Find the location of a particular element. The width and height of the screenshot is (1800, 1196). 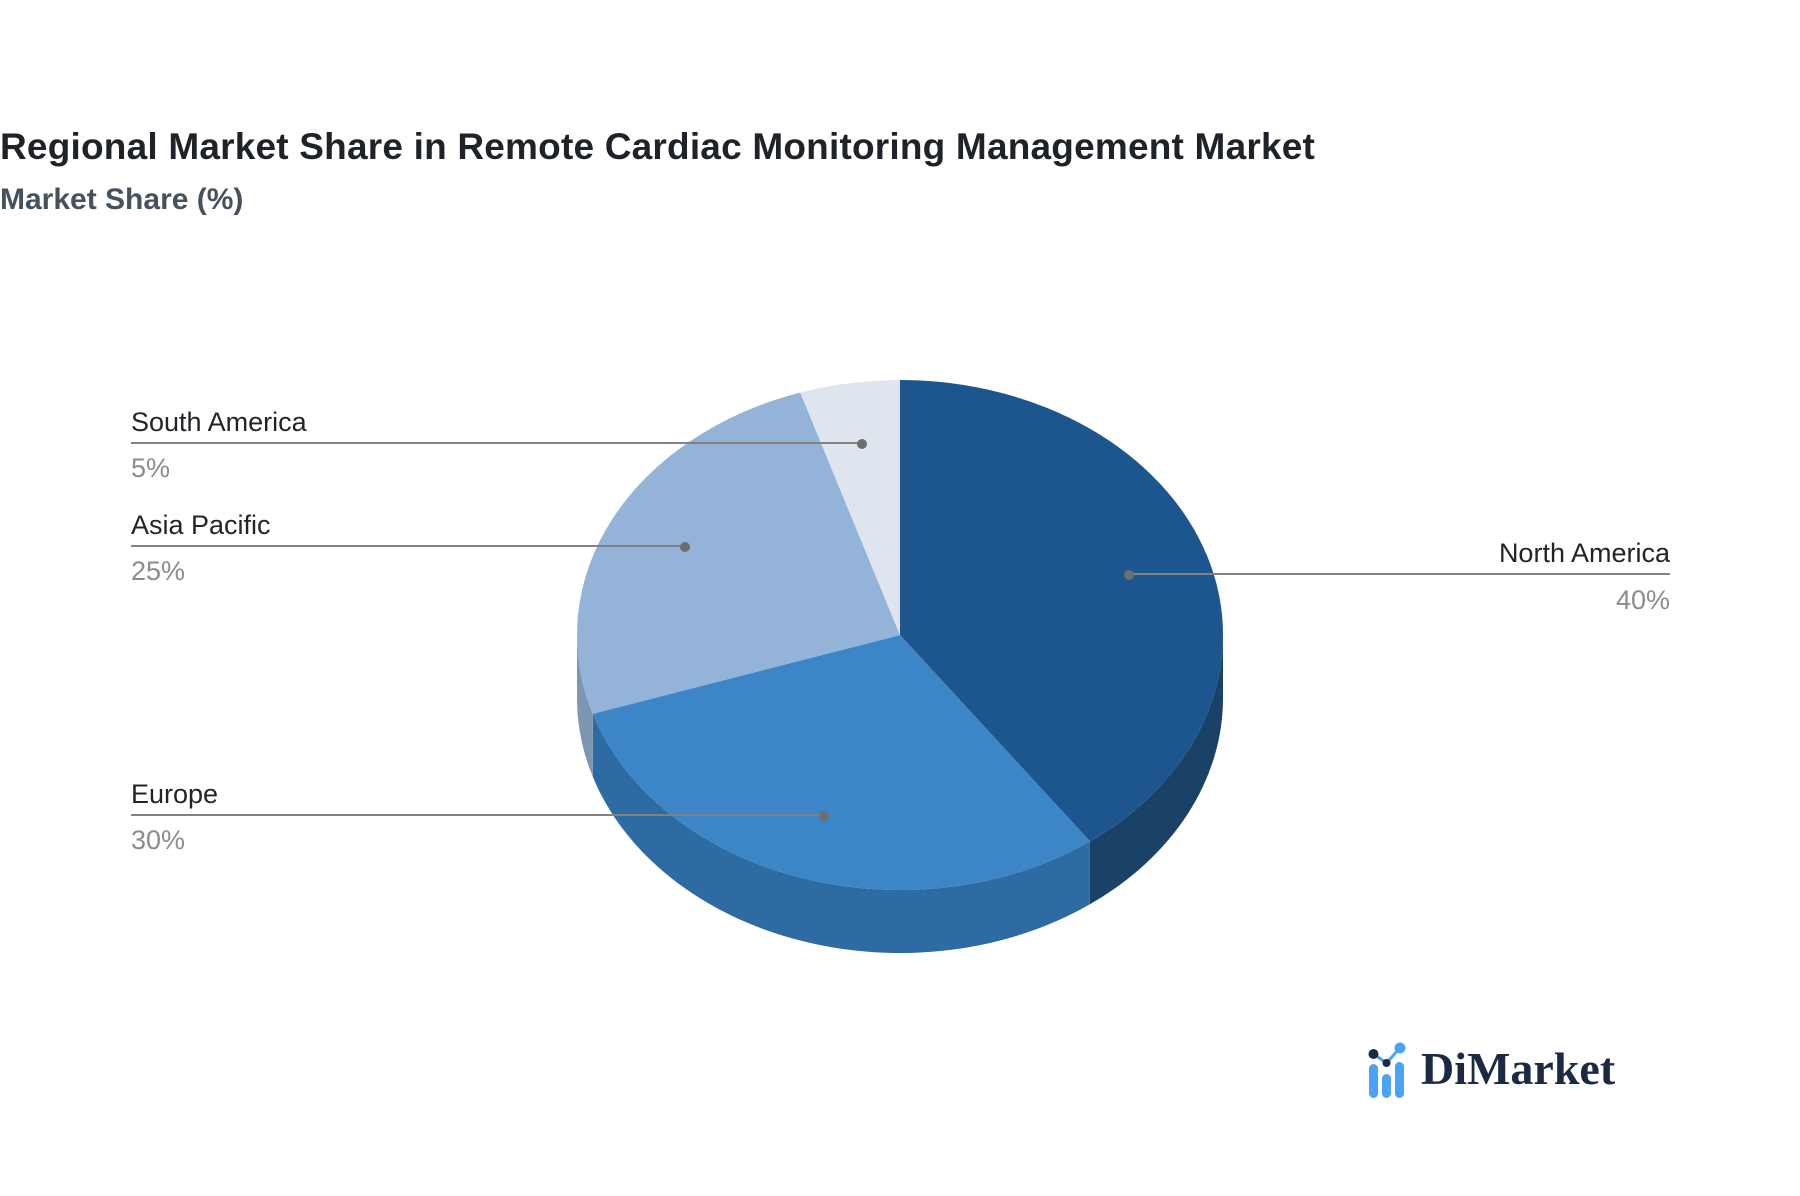

leader-dot-north-america is located at coordinates (1129, 575).